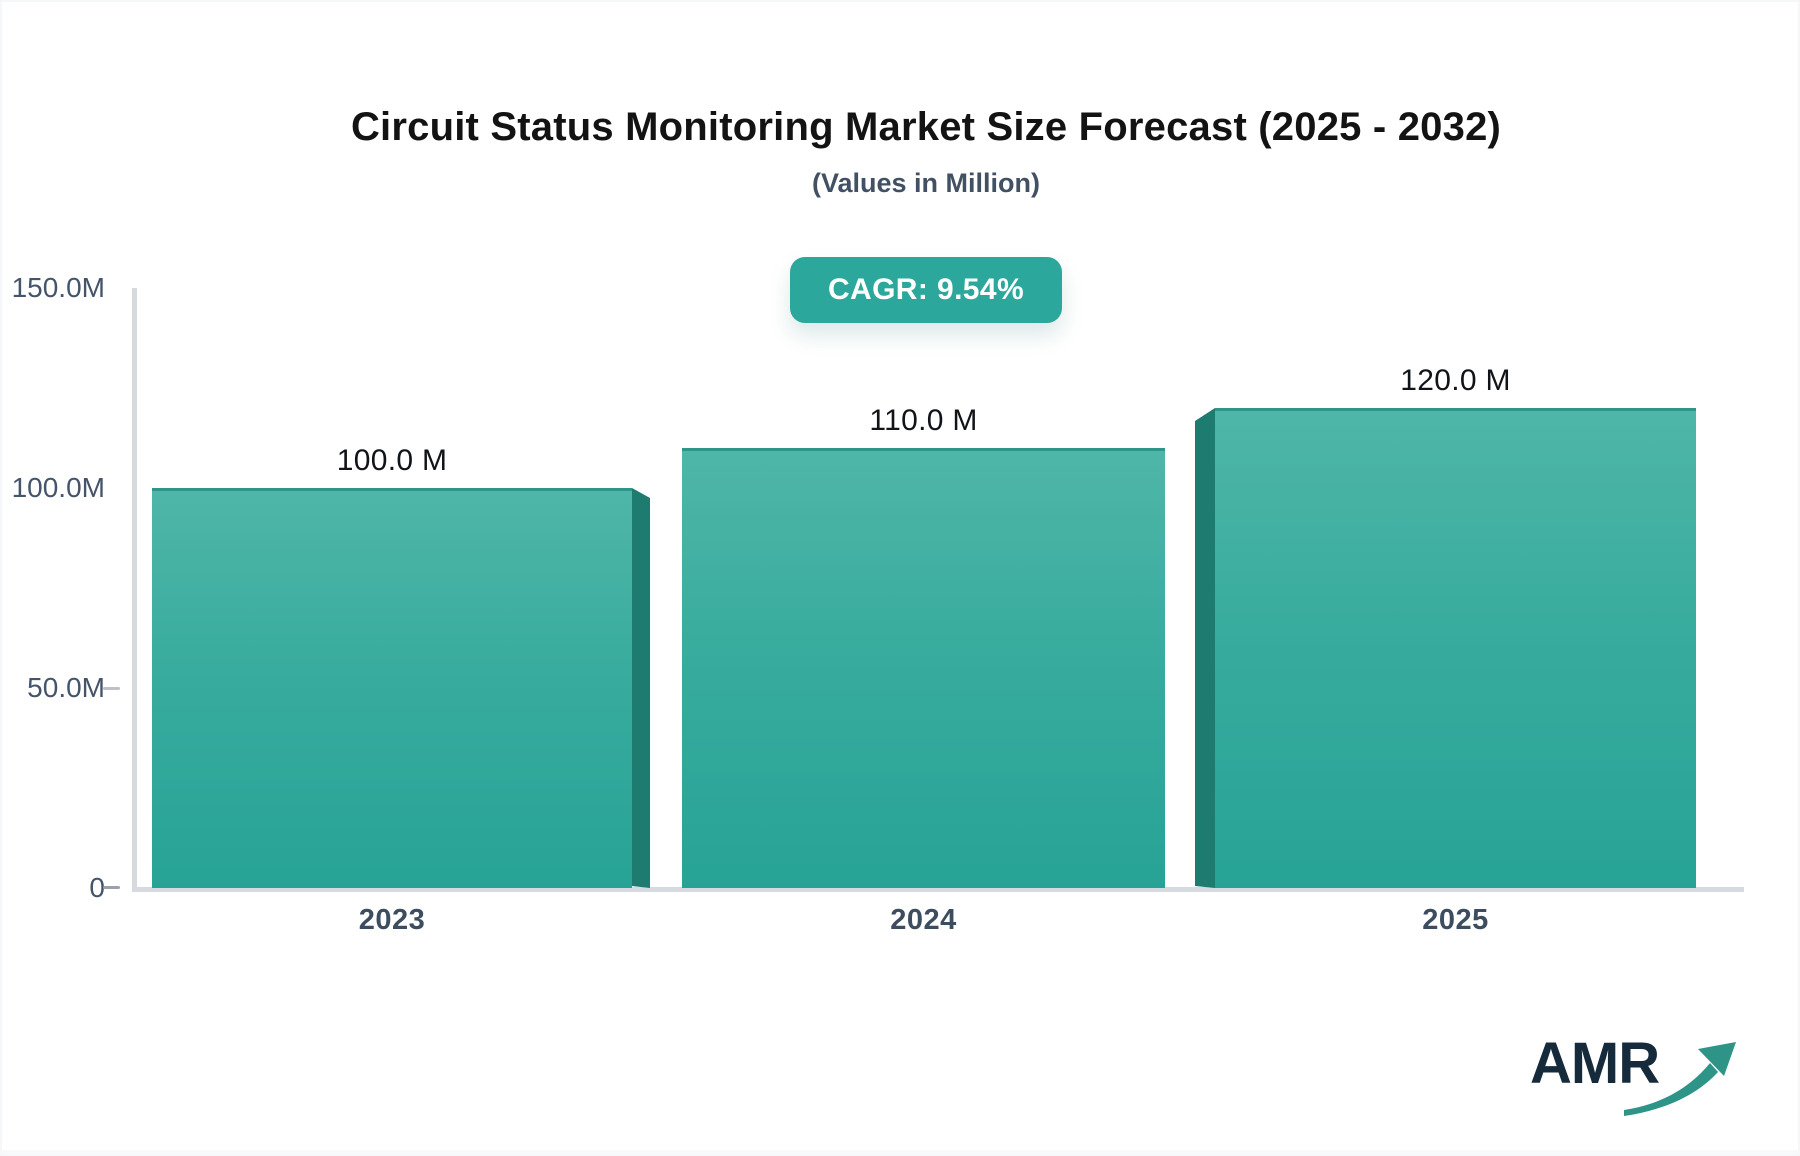 The height and width of the screenshot is (1156, 1800). I want to click on x-axis-label-2025: 2025, so click(1455, 920).